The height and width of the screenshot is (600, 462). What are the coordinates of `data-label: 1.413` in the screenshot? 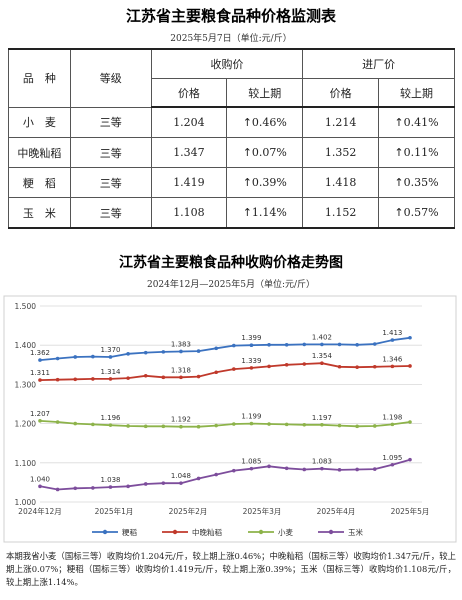 It's located at (392, 333).